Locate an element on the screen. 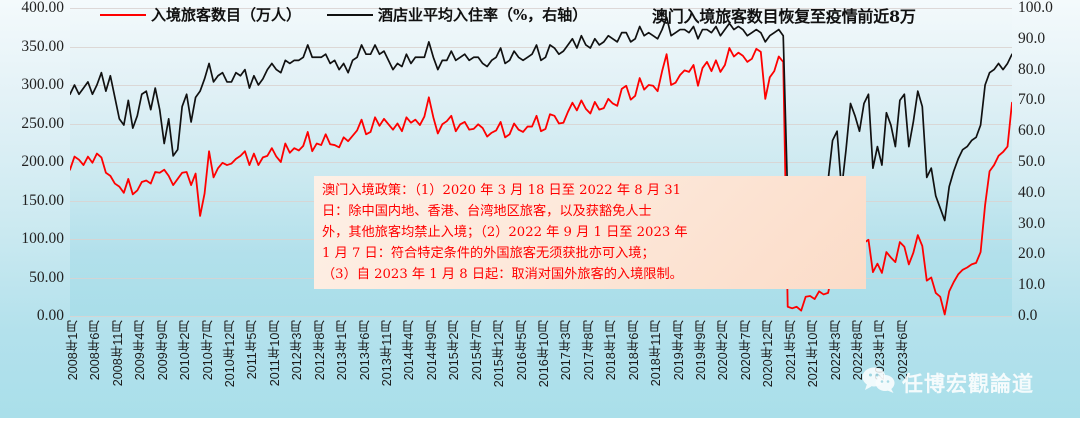 Image resolution: width=1080 pixels, height=424 pixels. x-axis-tick-label: 2015年12月 is located at coordinates (499, 354).